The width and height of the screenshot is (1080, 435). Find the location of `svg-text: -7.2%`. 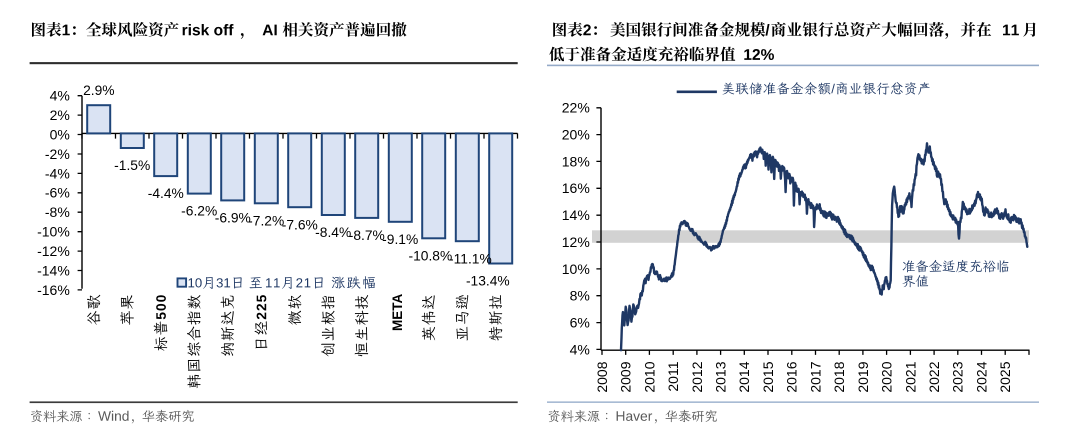

svg-text: -7.2% is located at coordinates (266, 220).